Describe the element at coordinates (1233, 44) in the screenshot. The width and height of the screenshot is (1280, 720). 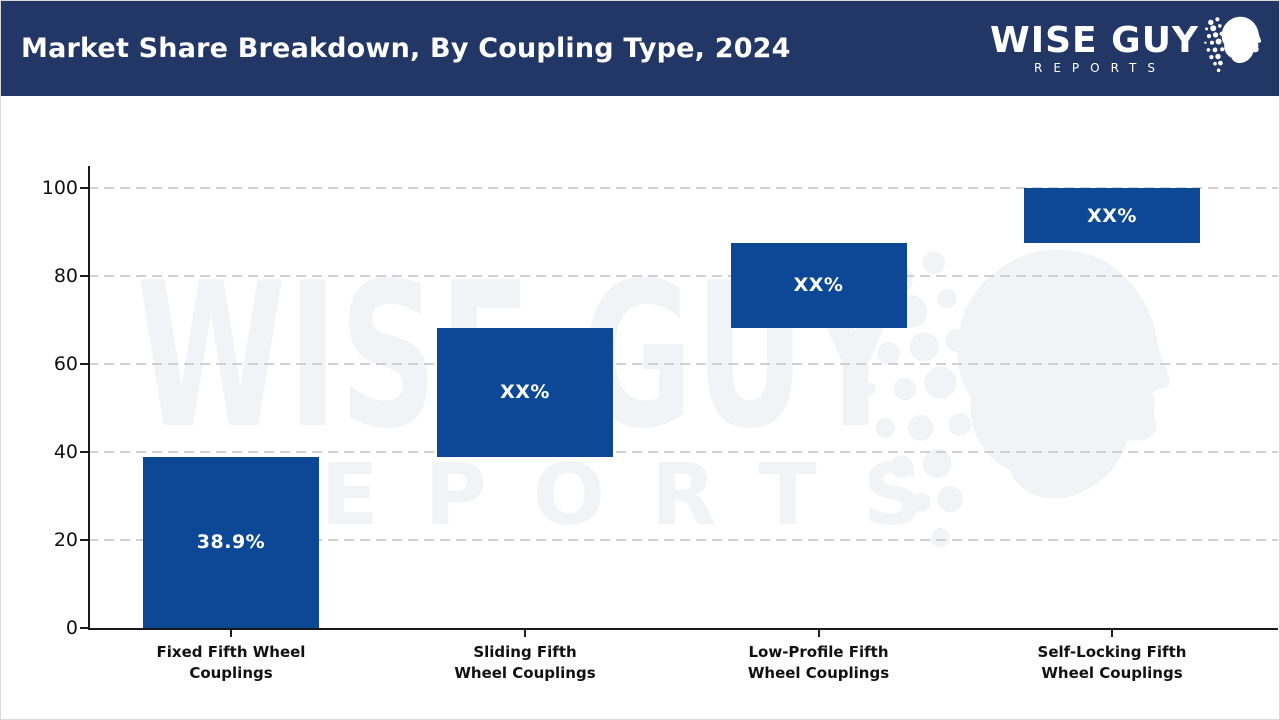
I see `logo-head-icon` at that location.